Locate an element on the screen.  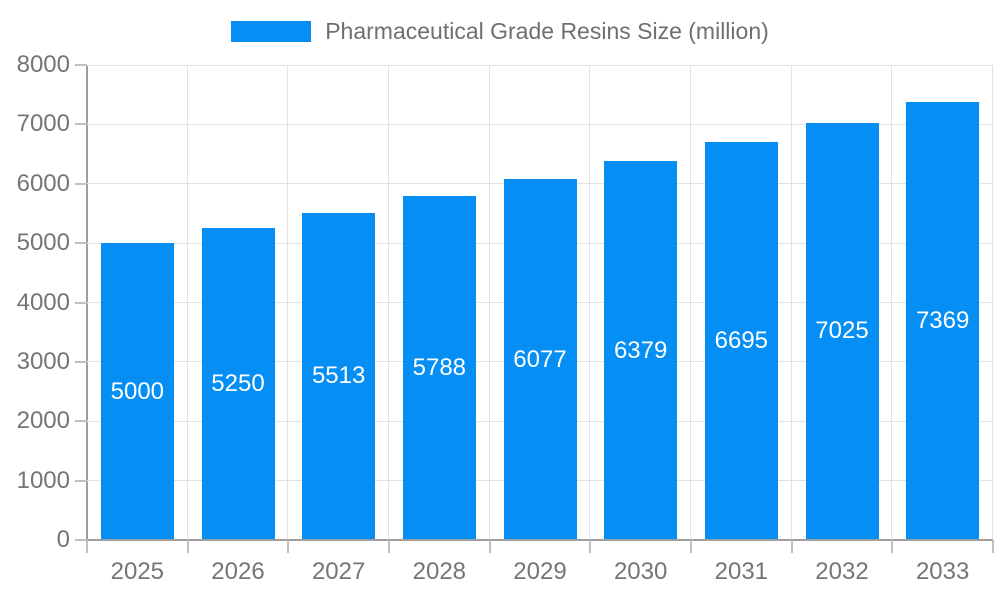
x-axis-label-2028: 2028 is located at coordinates (439, 571).